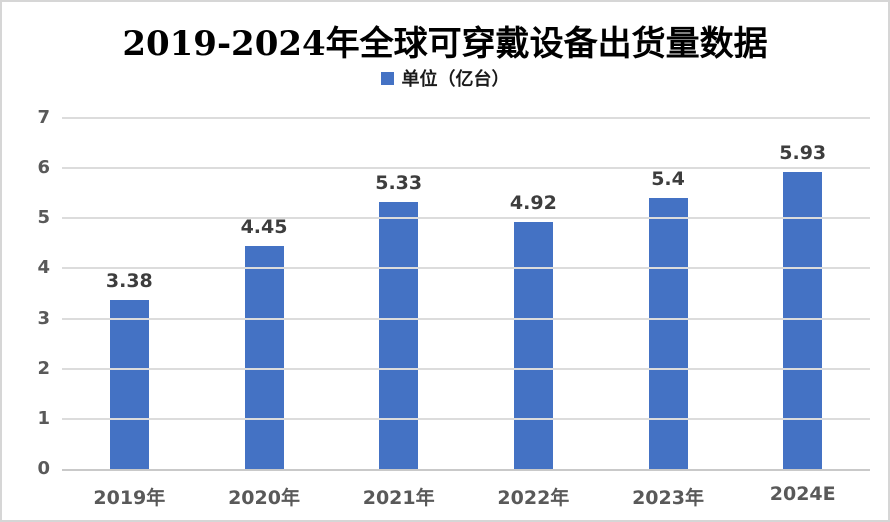 The height and width of the screenshot is (522, 890). I want to click on legend: 单位（亿台）, so click(445, 78).